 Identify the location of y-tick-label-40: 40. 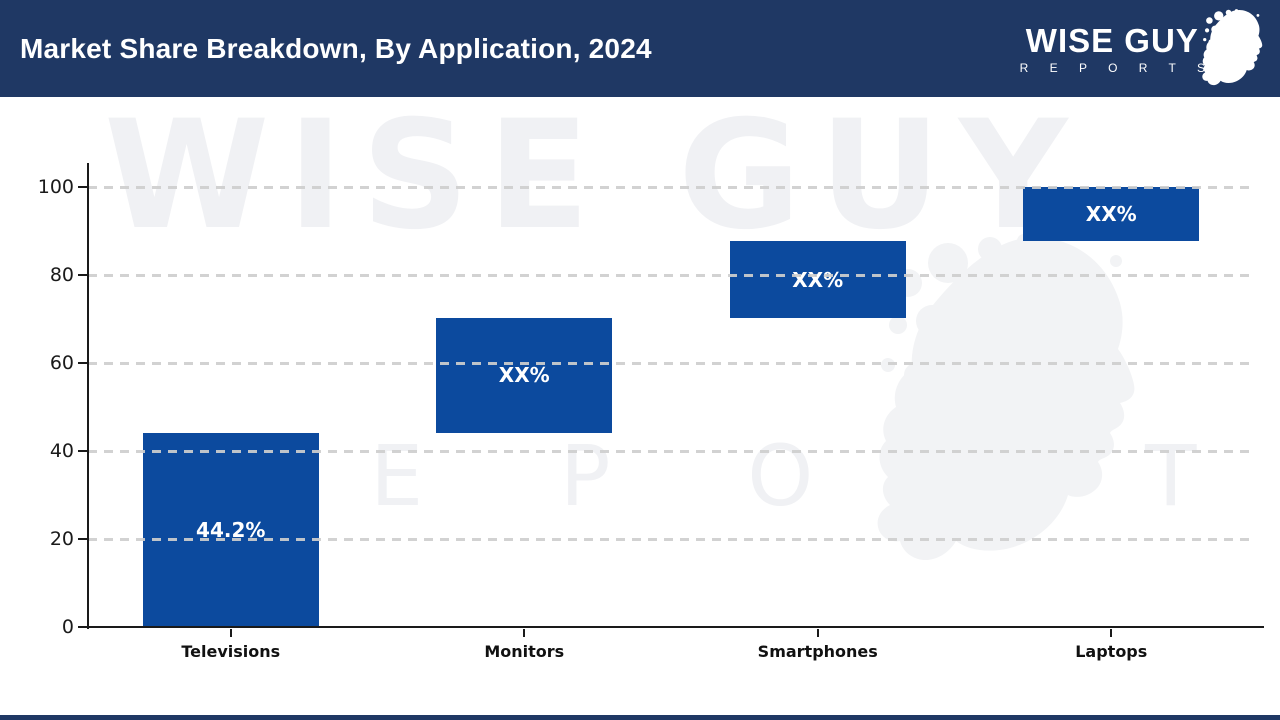
(61, 451).